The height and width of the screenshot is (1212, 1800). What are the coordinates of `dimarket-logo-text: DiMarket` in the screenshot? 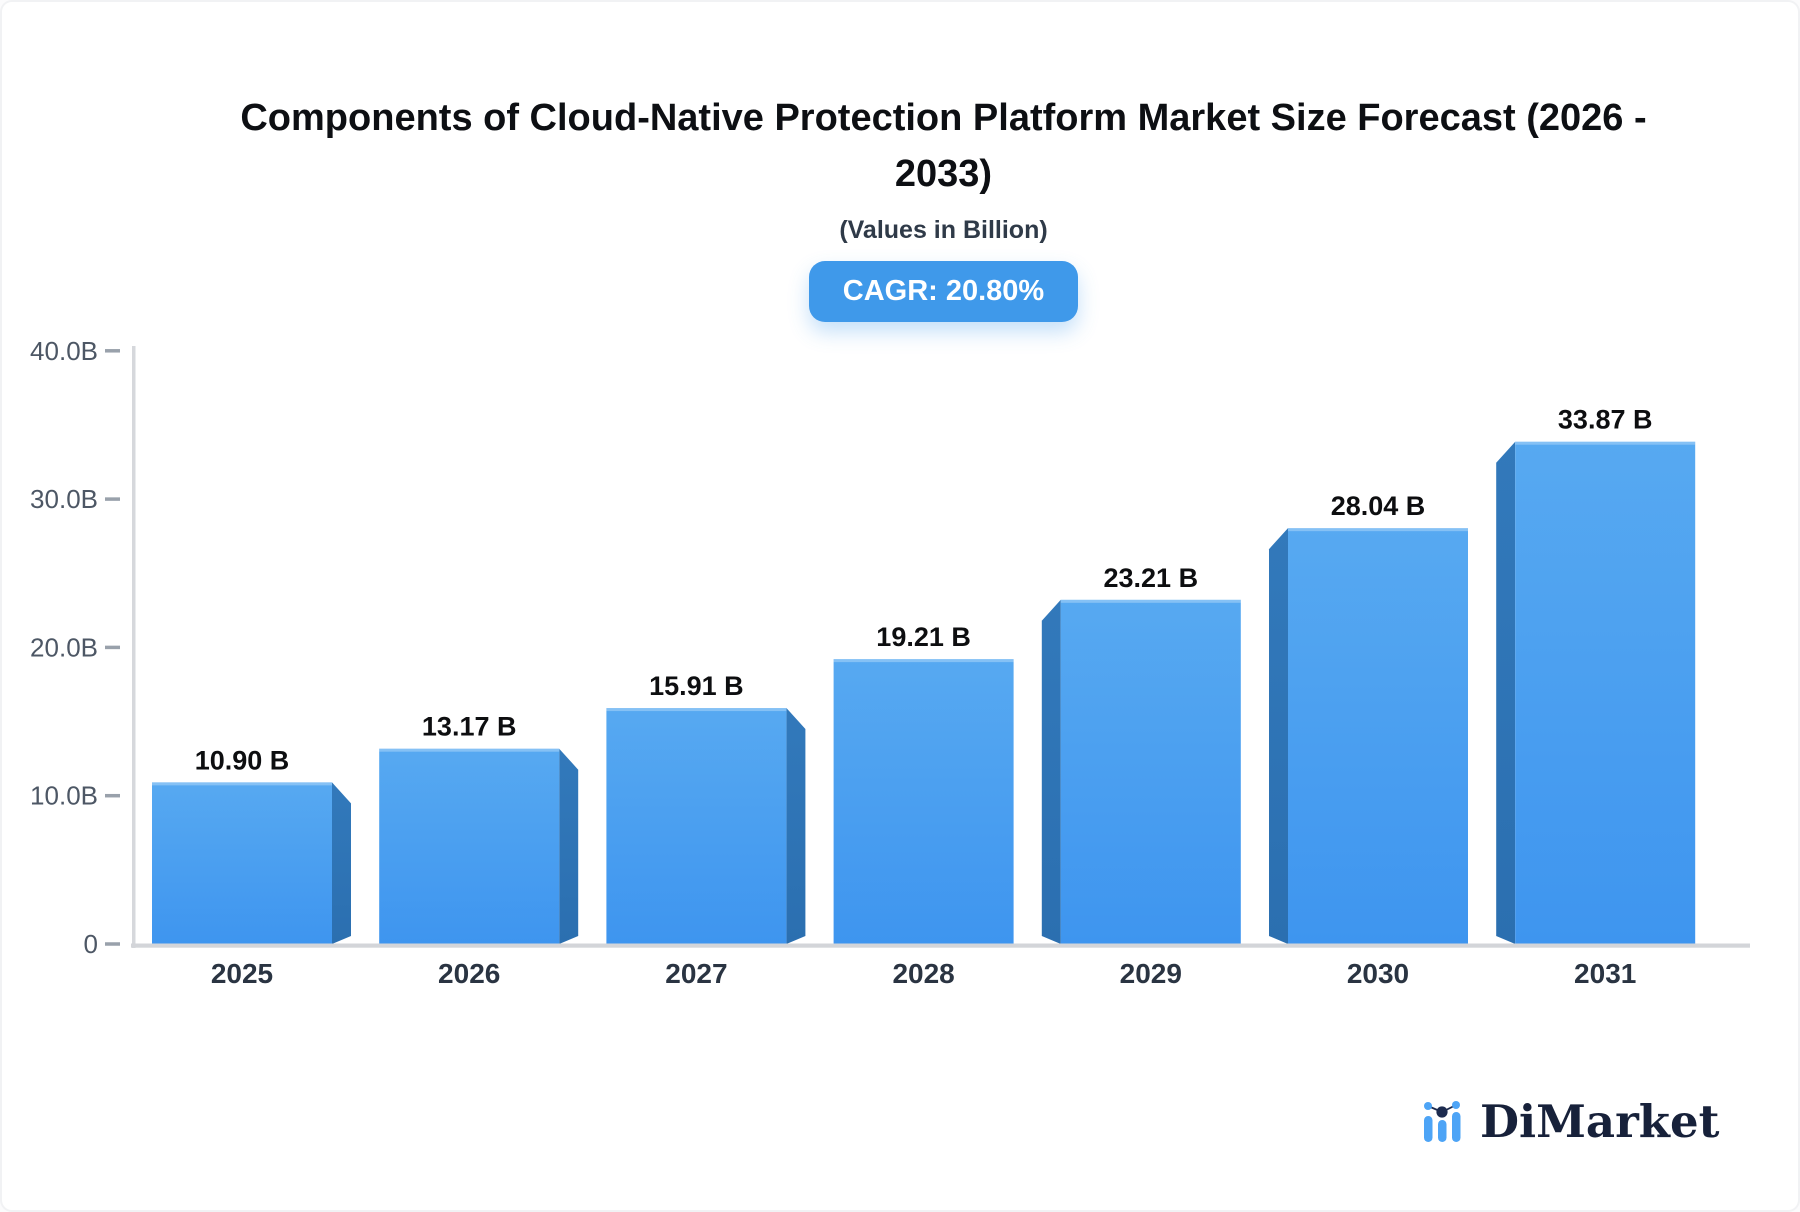 It's located at (1600, 1121).